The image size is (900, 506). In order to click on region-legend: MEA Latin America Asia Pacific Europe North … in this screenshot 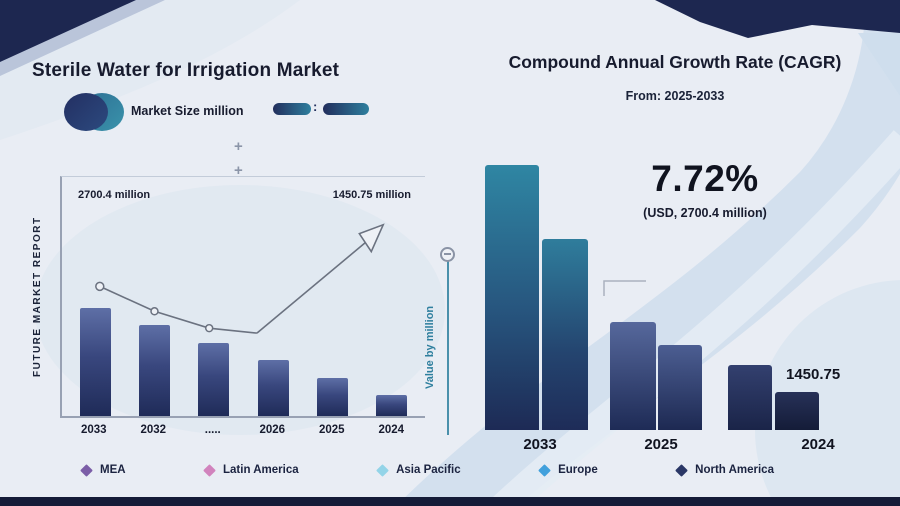, I will do `click(427, 470)`.